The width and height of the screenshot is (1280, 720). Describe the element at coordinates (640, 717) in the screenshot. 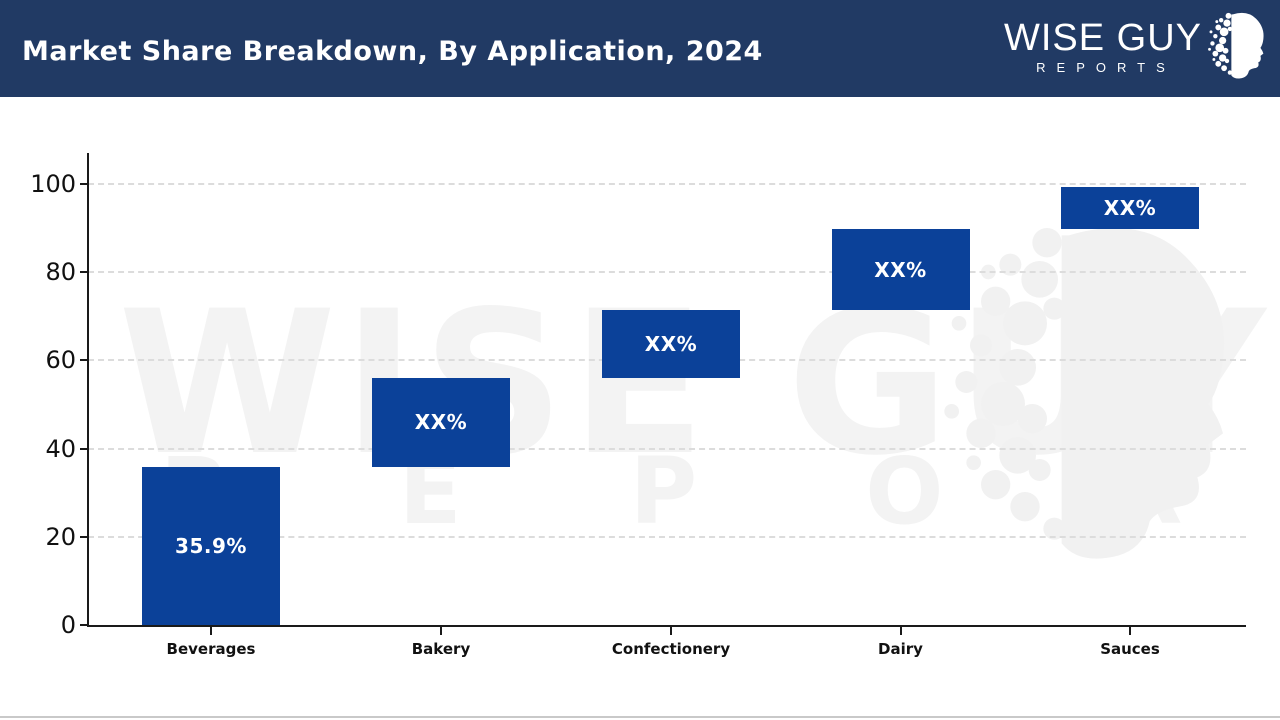

I see `bottom-divider` at that location.